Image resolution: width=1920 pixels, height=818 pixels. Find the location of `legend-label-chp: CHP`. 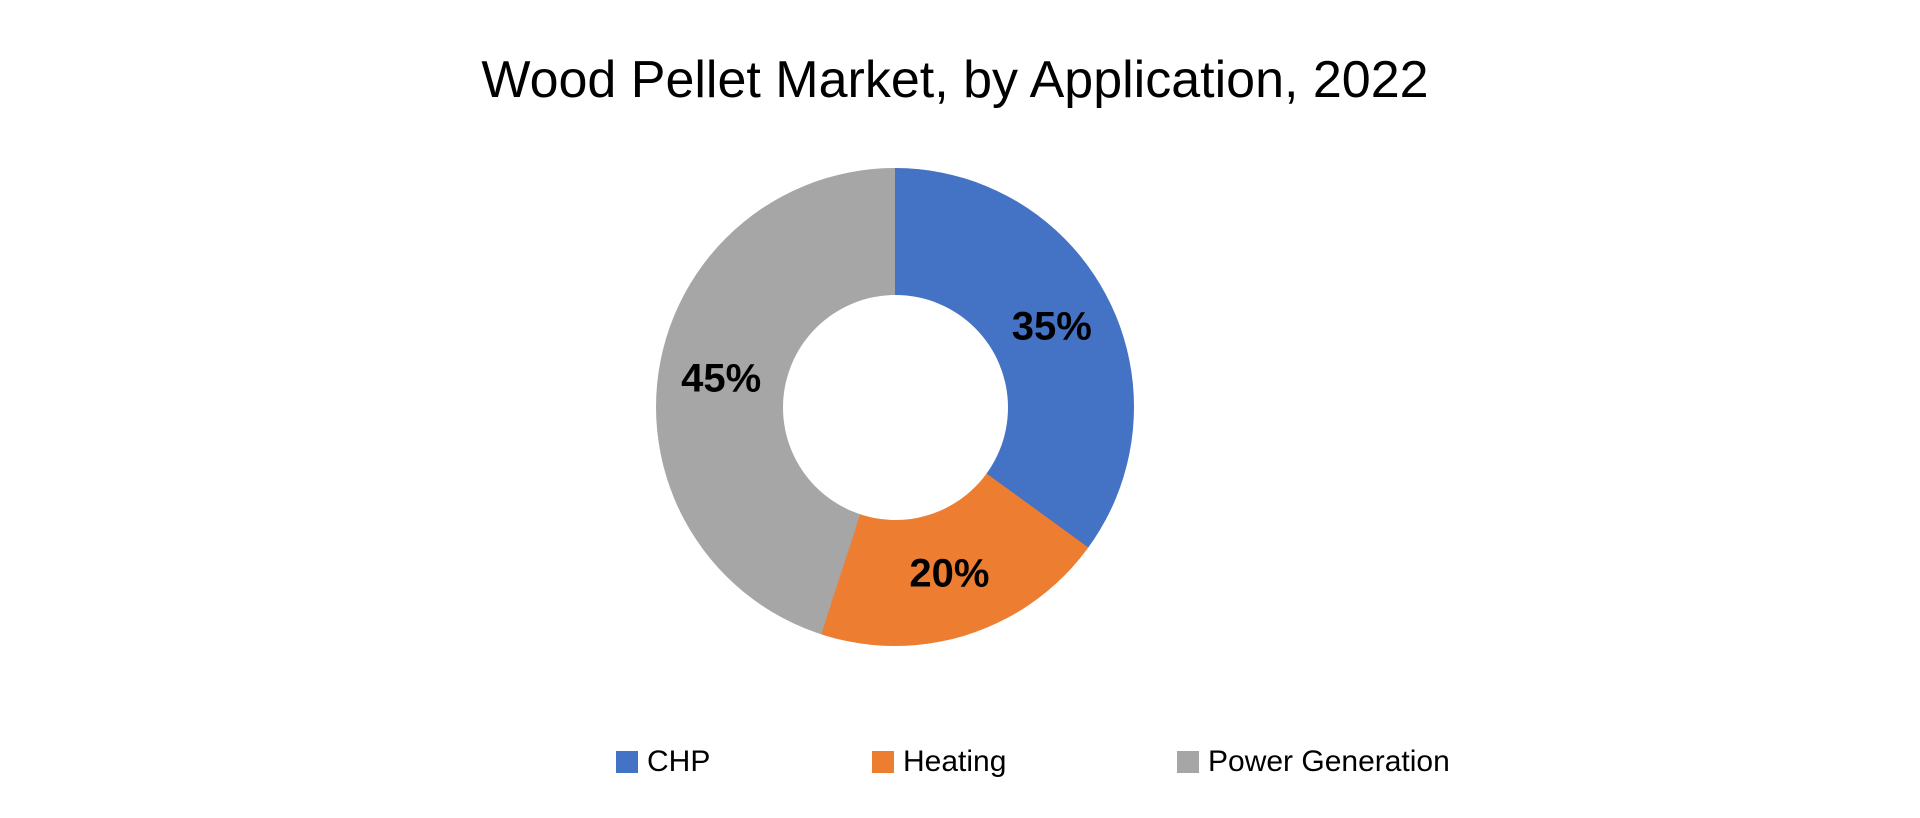

legend-label-chp: CHP is located at coordinates (679, 761).